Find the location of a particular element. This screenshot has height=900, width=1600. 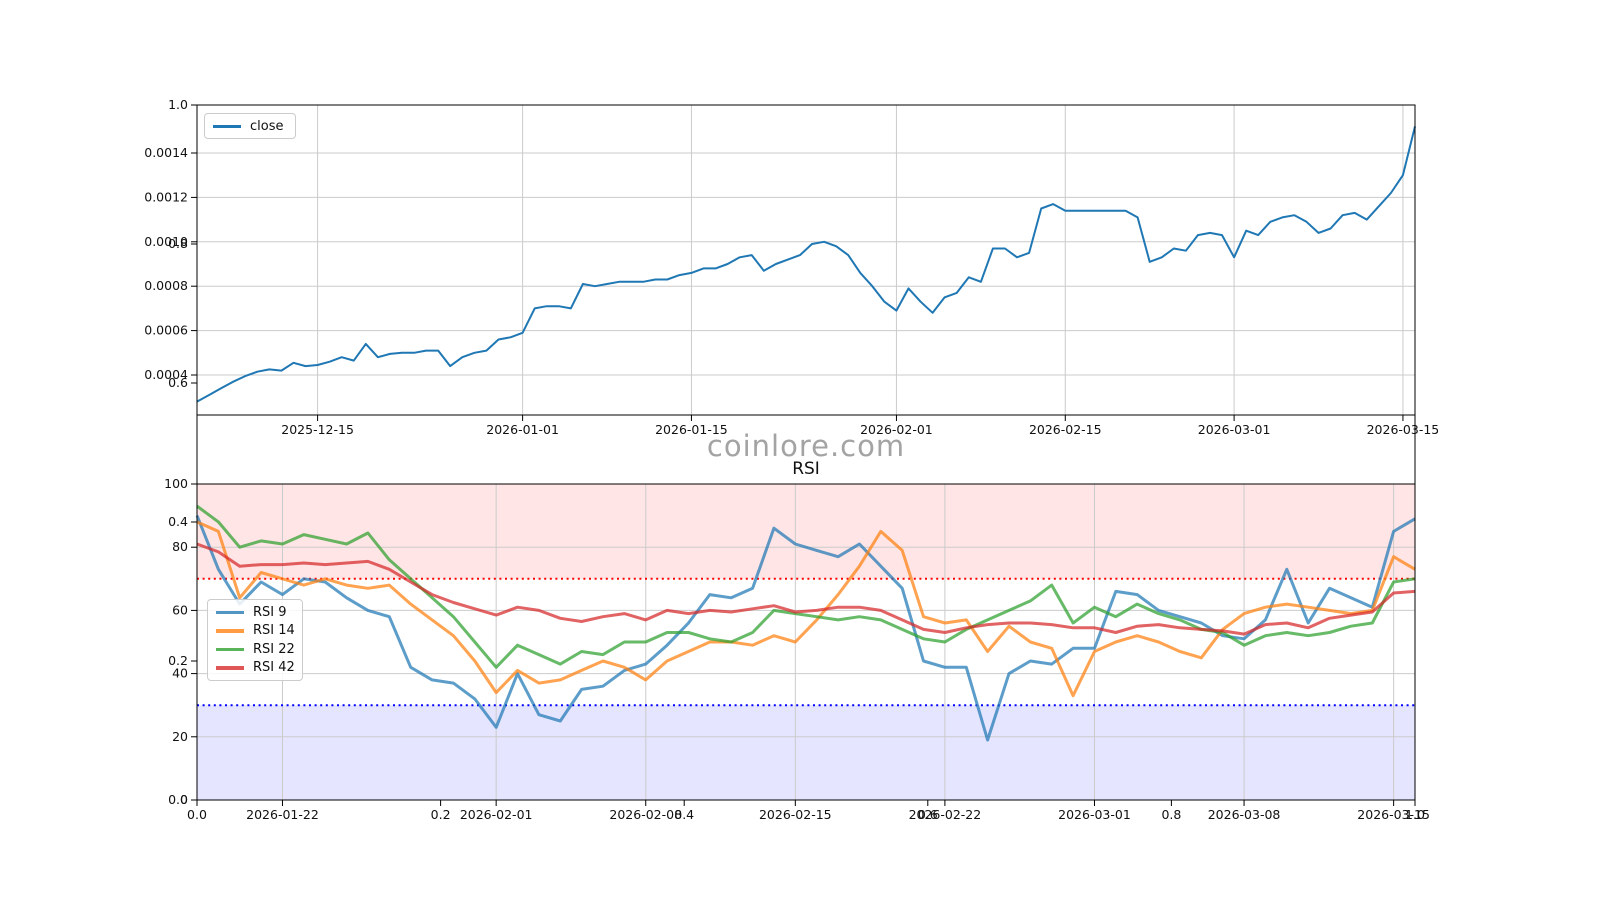

rsi-y-tick-label: 60 is located at coordinates (180, 609).